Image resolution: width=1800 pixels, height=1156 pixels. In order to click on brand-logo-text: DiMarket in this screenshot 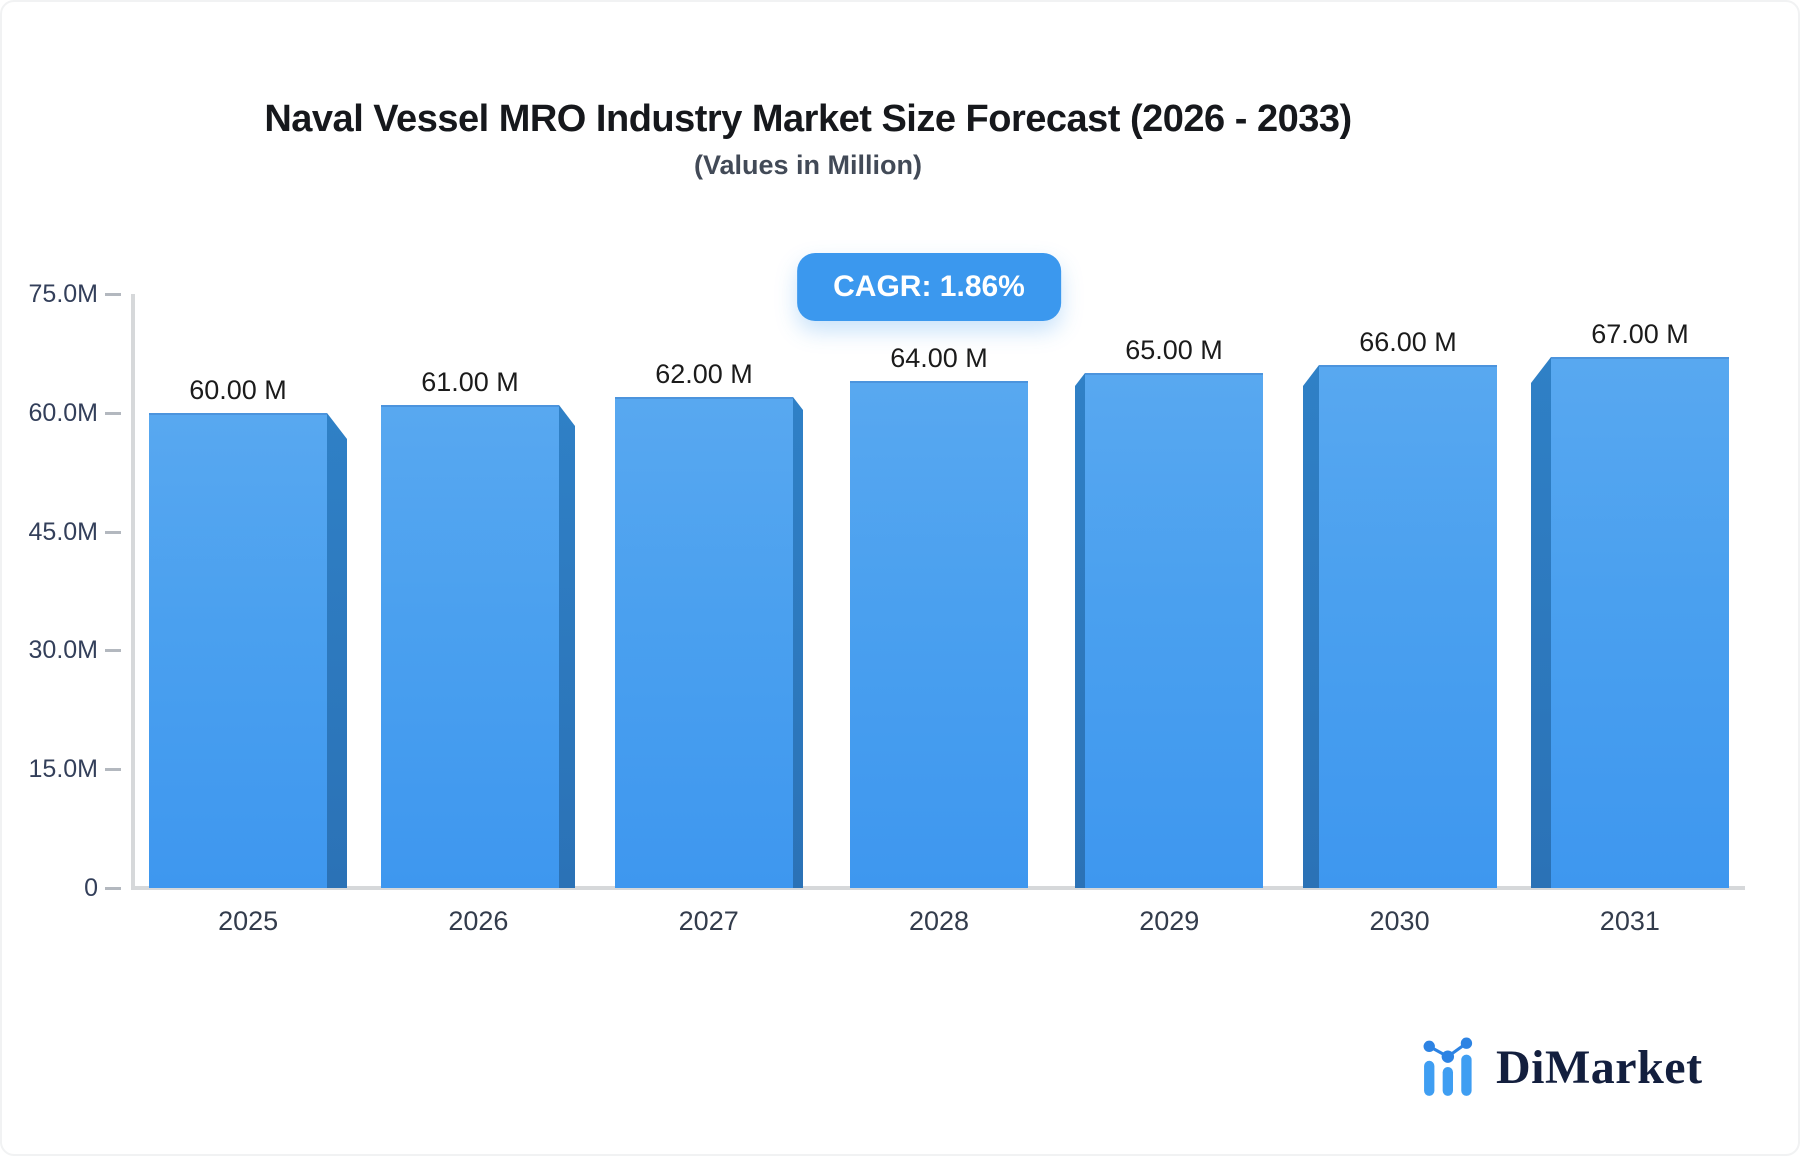, I will do `click(1599, 1067)`.